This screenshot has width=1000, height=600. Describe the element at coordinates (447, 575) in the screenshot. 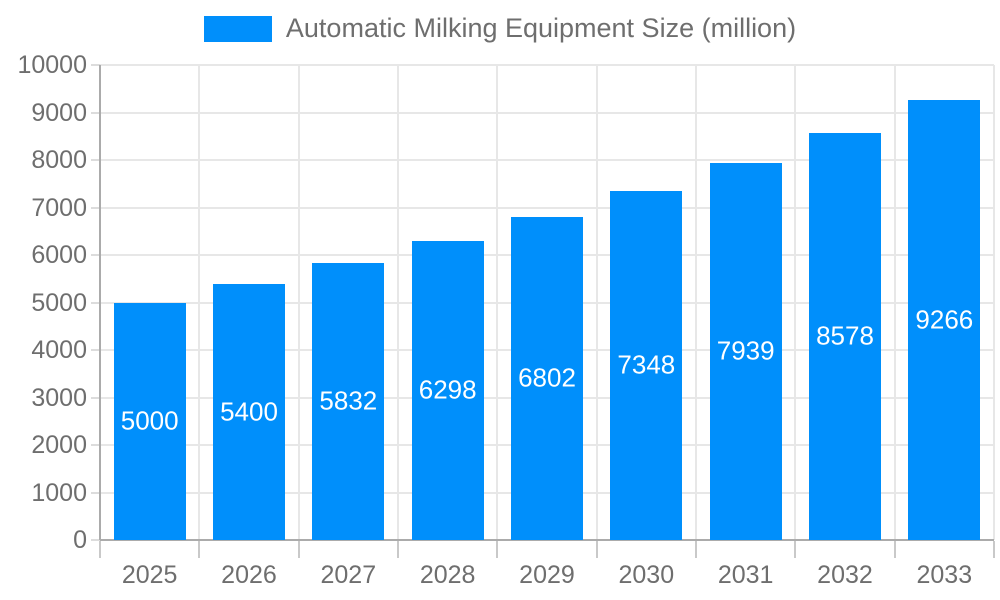

I see `x-axis-label: 2028` at that location.